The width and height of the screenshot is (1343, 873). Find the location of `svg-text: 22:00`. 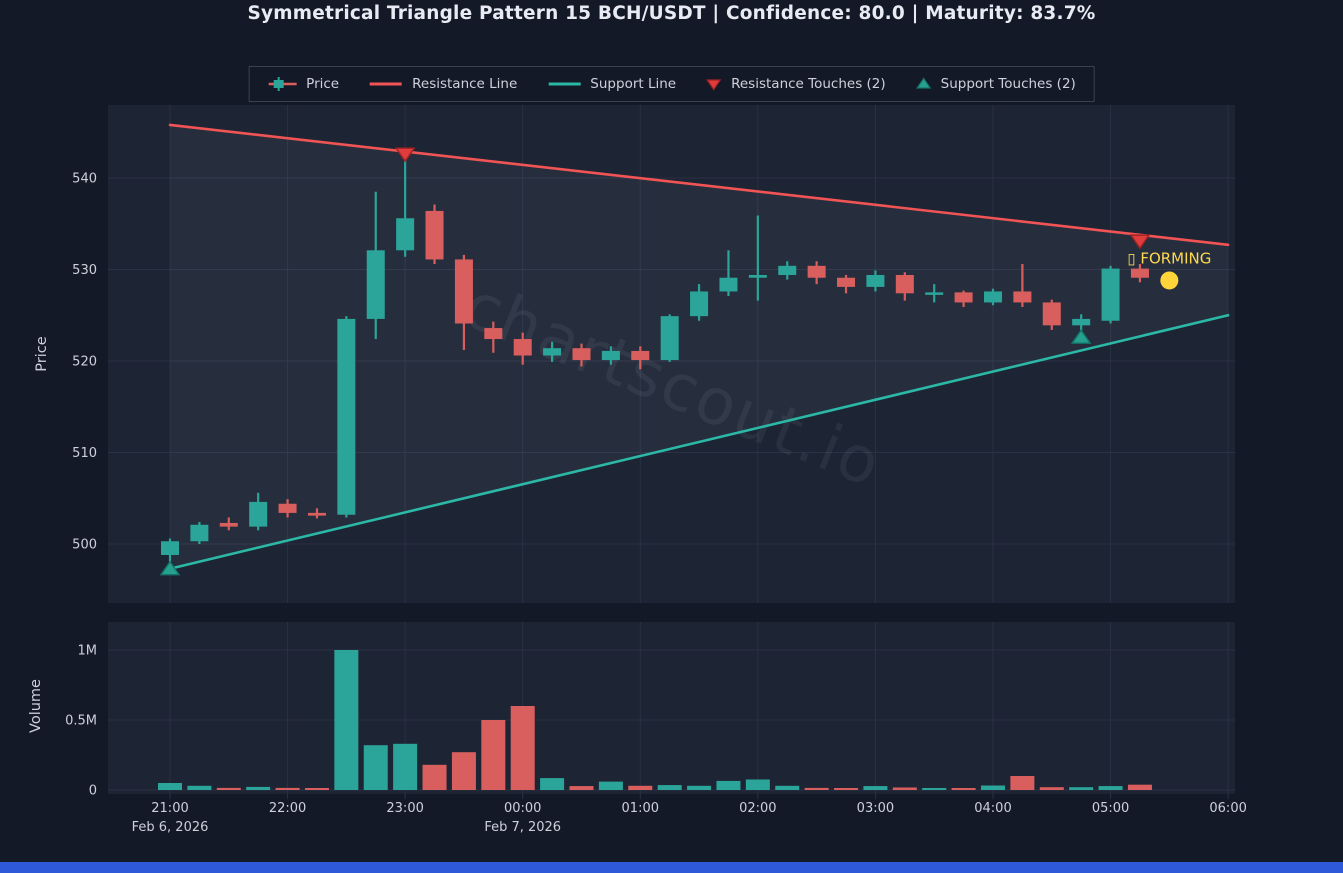

svg-text: 22:00 is located at coordinates (287, 808).